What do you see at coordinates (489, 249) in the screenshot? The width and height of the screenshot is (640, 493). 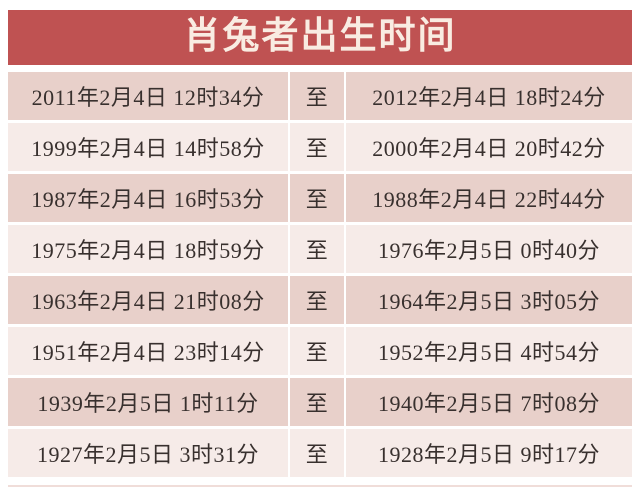 I see `end-date-cell: 1976年2月5日 0时40分` at bounding box center [489, 249].